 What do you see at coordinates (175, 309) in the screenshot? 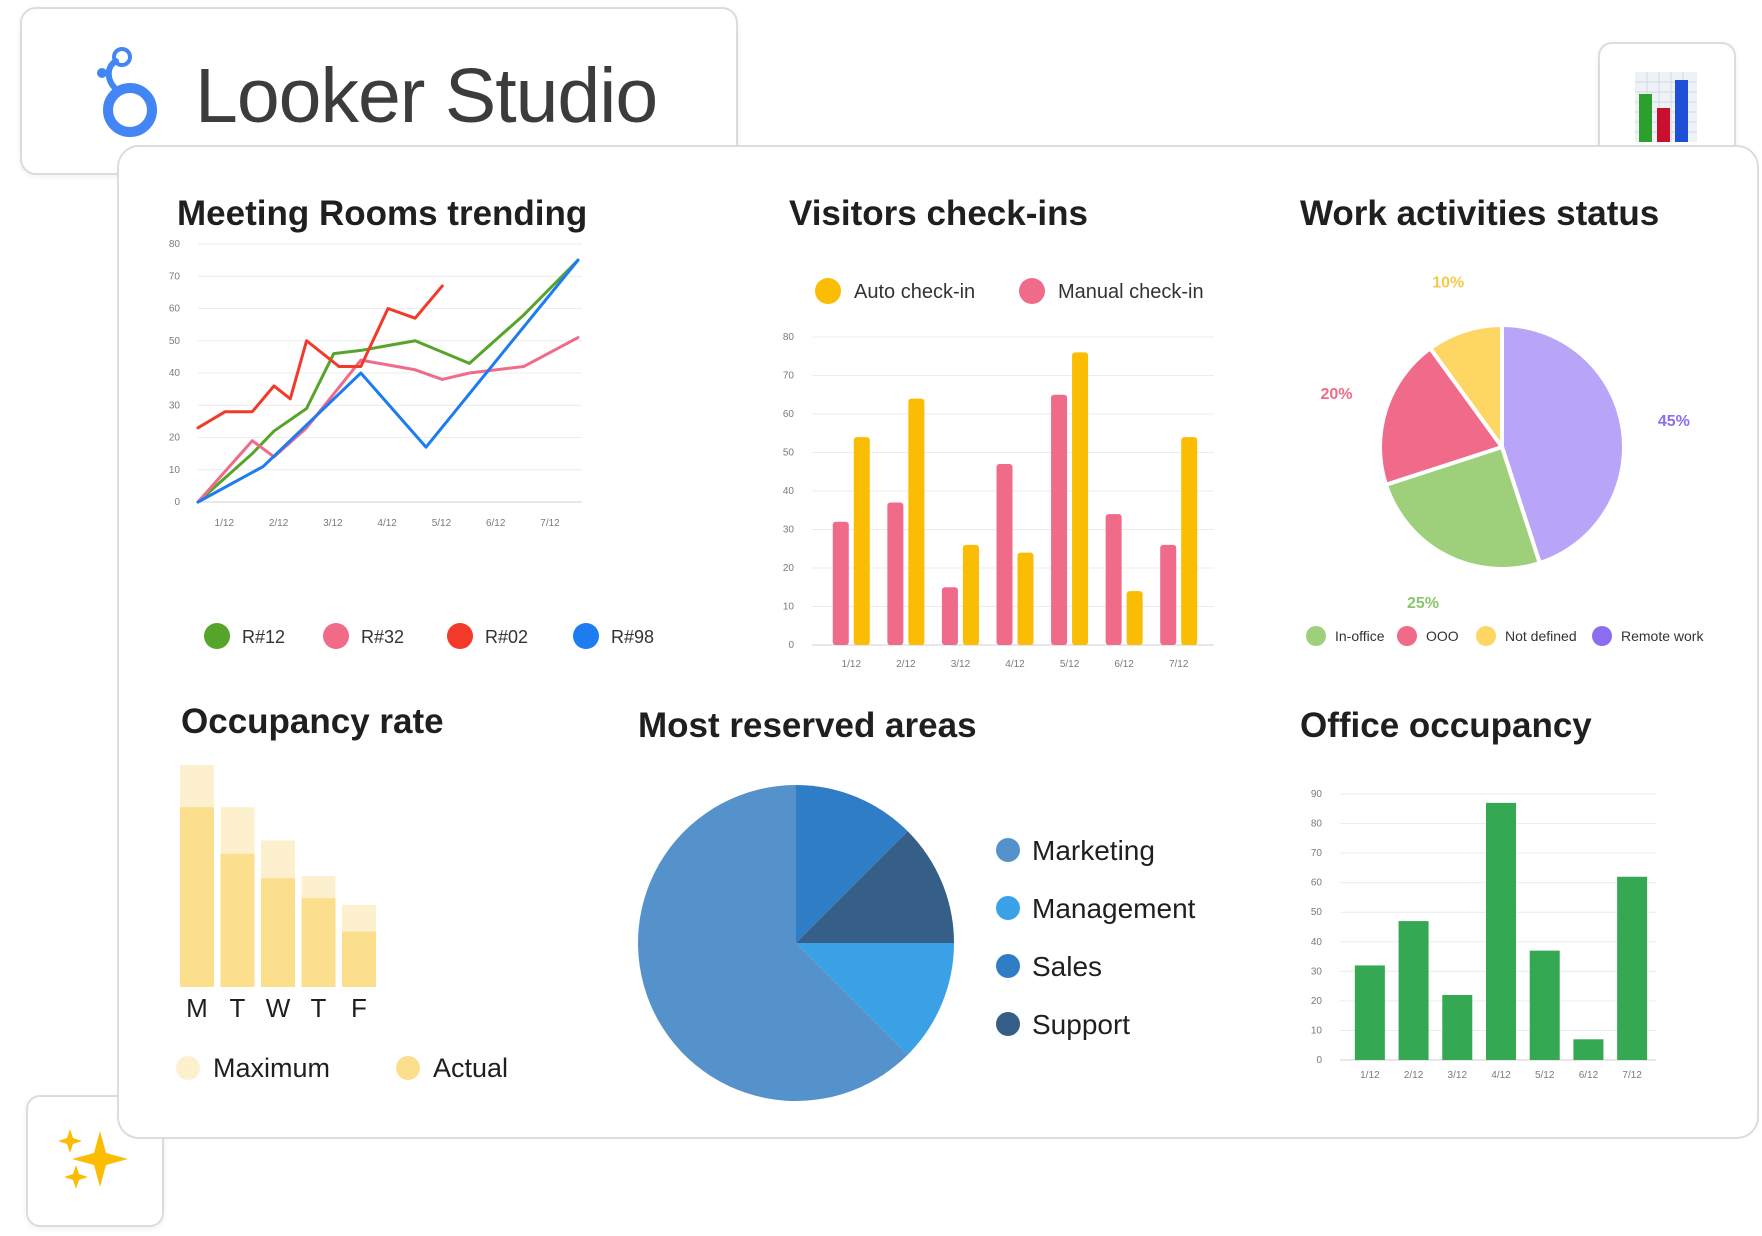
I see `meeting-ytick-label: 60` at bounding box center [175, 309].